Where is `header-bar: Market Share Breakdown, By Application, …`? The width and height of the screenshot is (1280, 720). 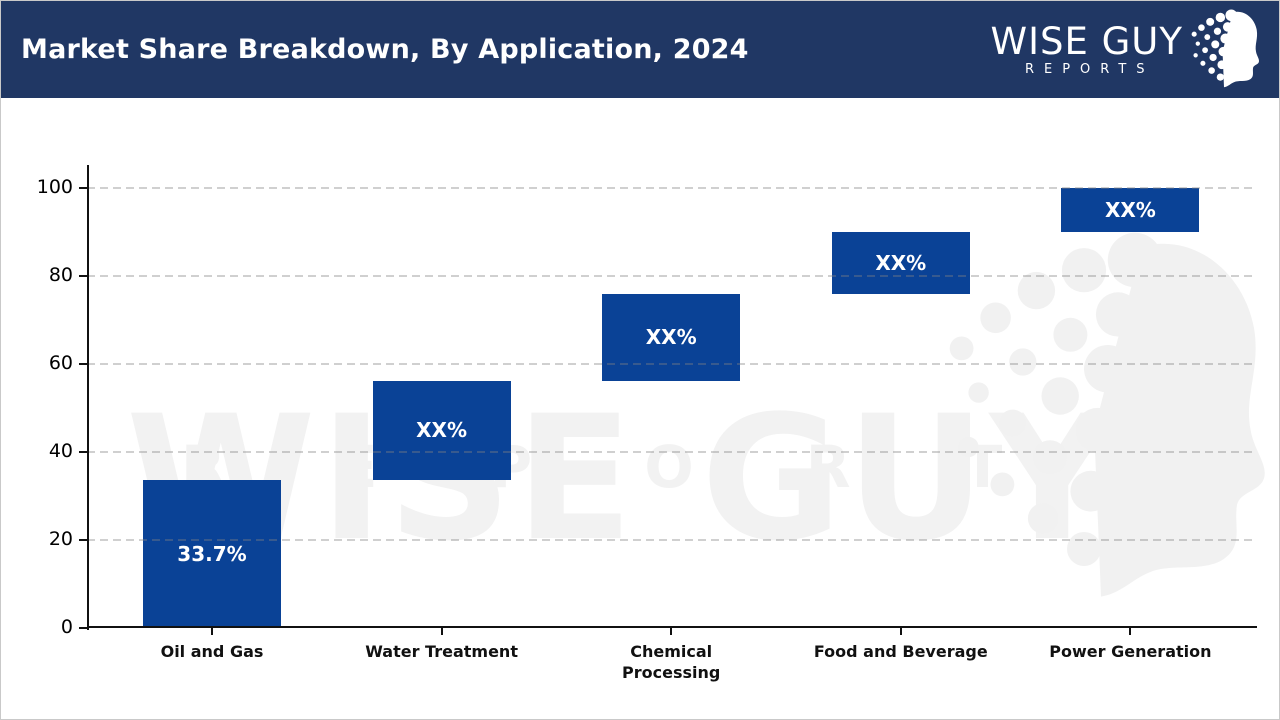
header-bar: Market Share Breakdown, By Application, … is located at coordinates (640, 49).